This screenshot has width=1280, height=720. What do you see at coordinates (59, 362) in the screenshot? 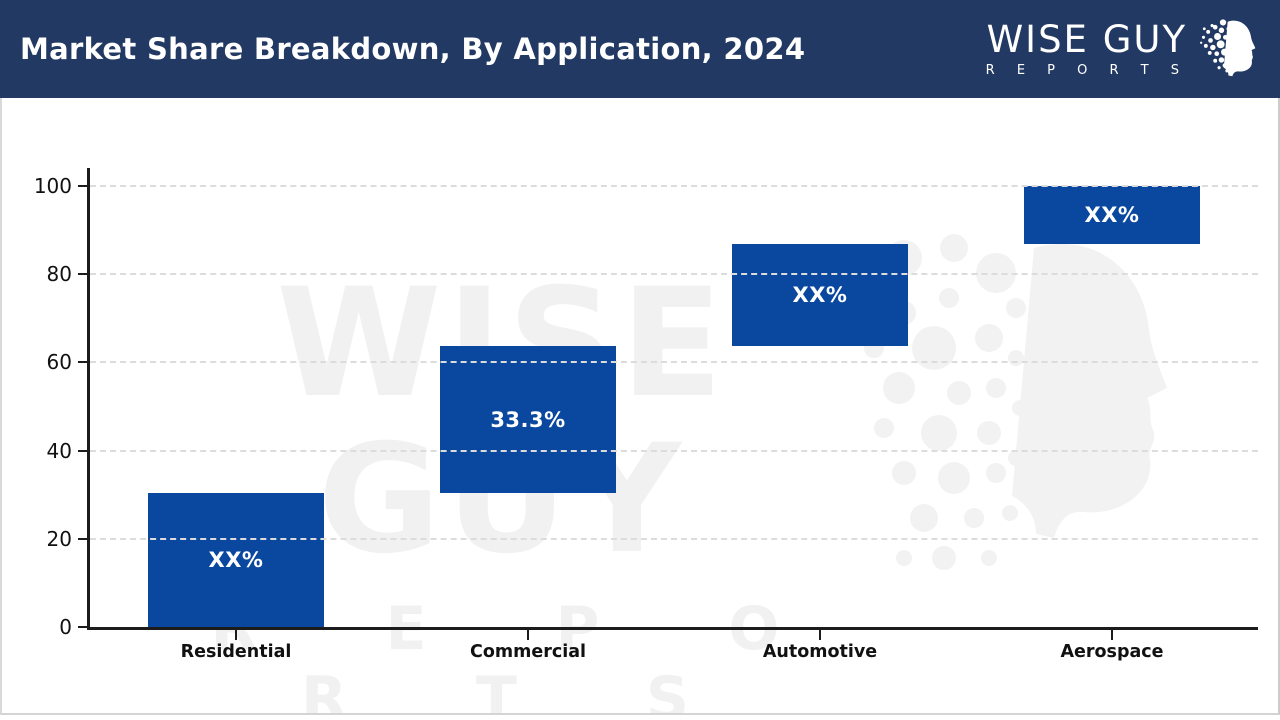
I see `y-tick-label: 60` at bounding box center [59, 362].